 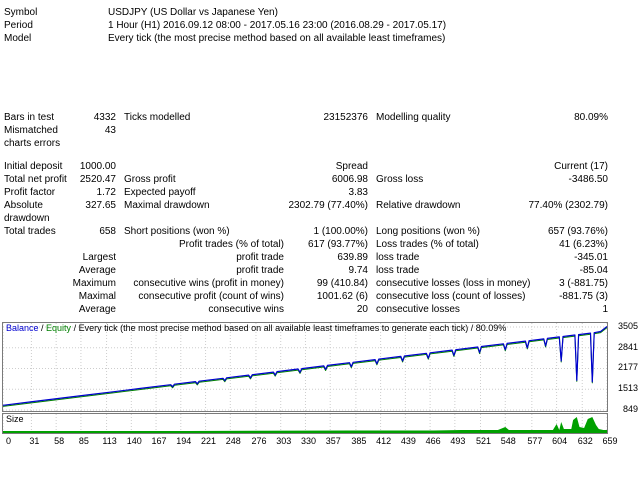 What do you see at coordinates (99, 257) in the screenshot?
I see `stat-group-label: Largest` at bounding box center [99, 257].